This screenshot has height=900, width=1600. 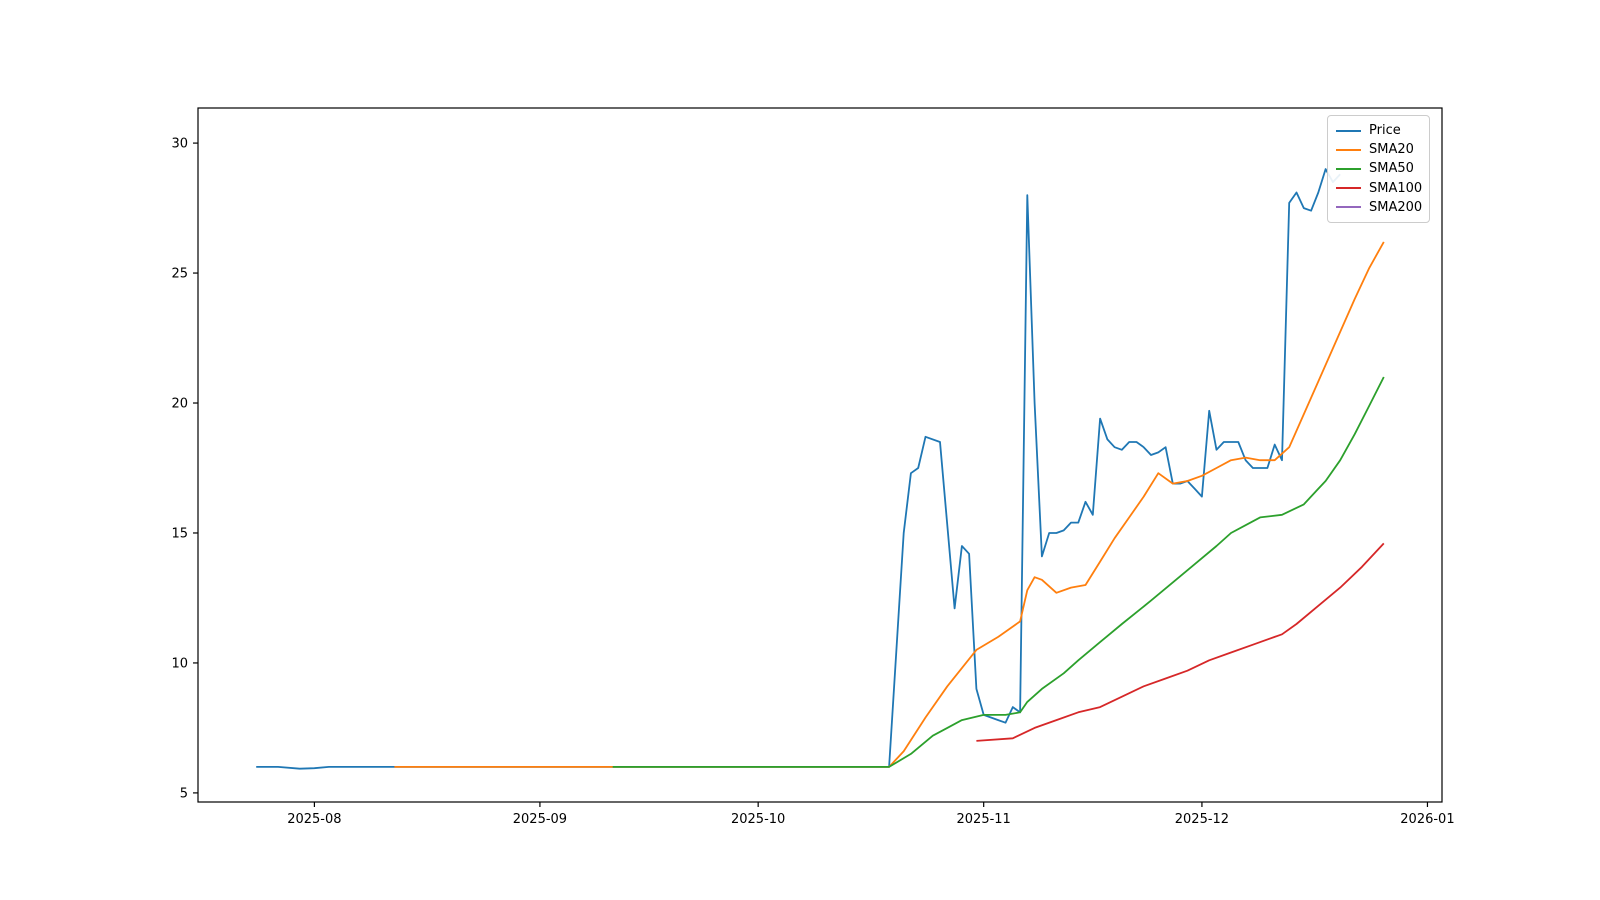 What do you see at coordinates (1391, 150) in the screenshot?
I see `legend-item-label: SMA20` at bounding box center [1391, 150].